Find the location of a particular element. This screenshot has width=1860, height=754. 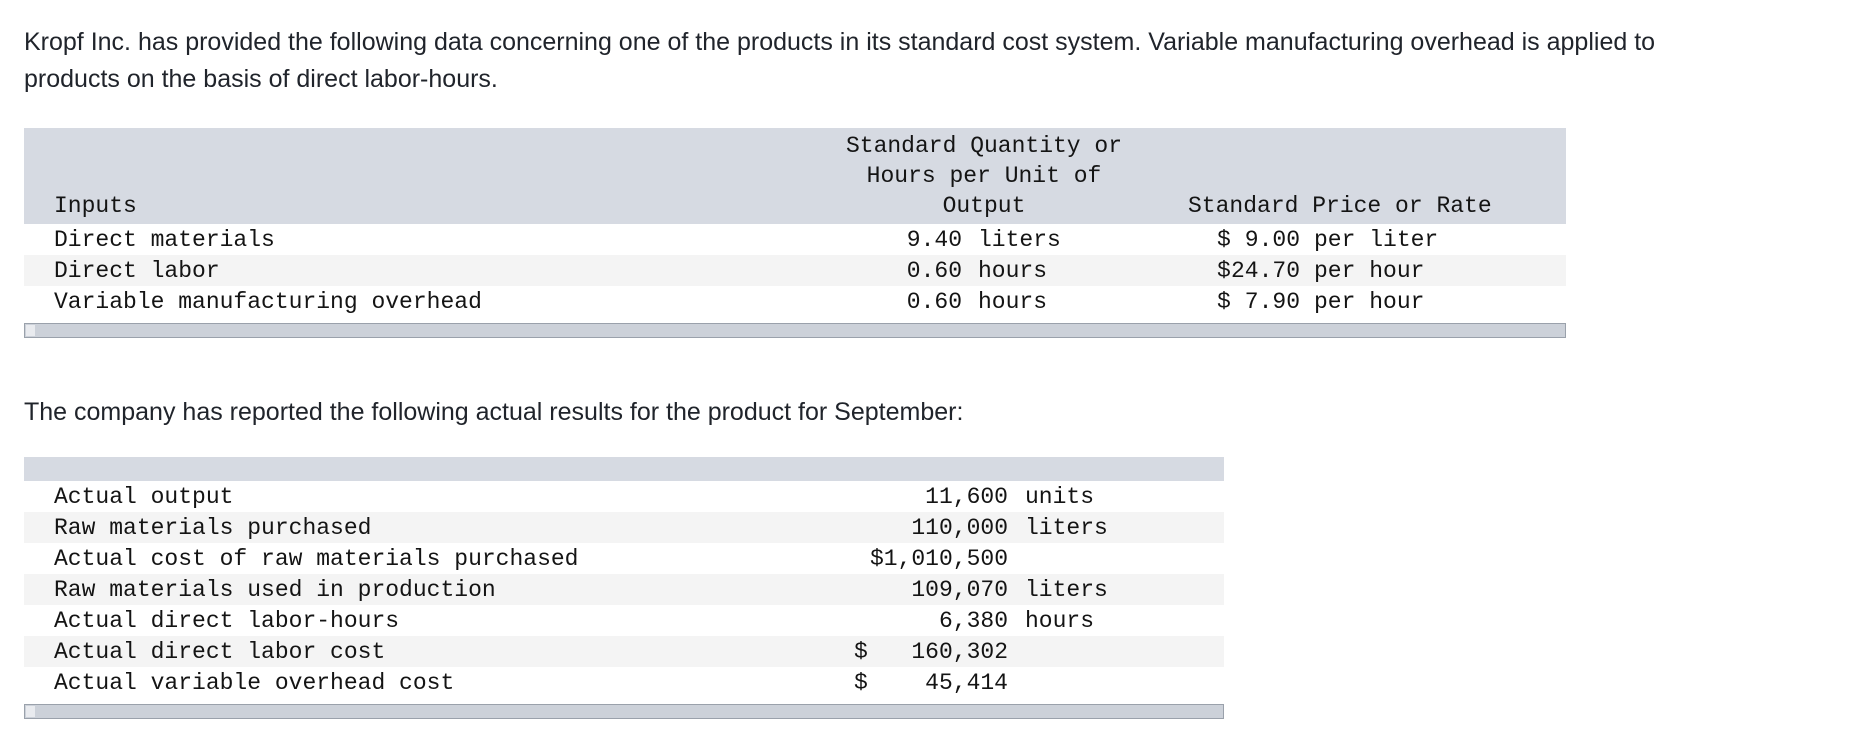

table-row: Actual variable overhead cost $ 45,414 is located at coordinates (624, 682).